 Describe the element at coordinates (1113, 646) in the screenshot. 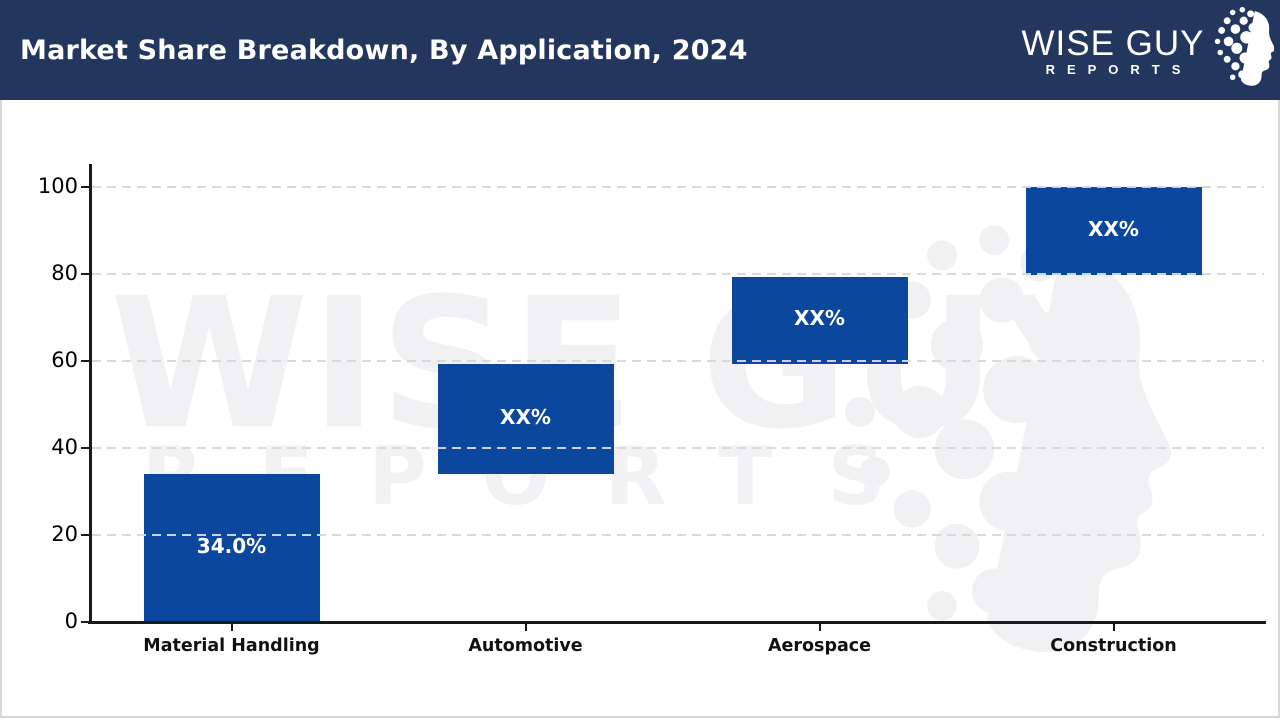

I see `x-category-label: Construction` at that location.